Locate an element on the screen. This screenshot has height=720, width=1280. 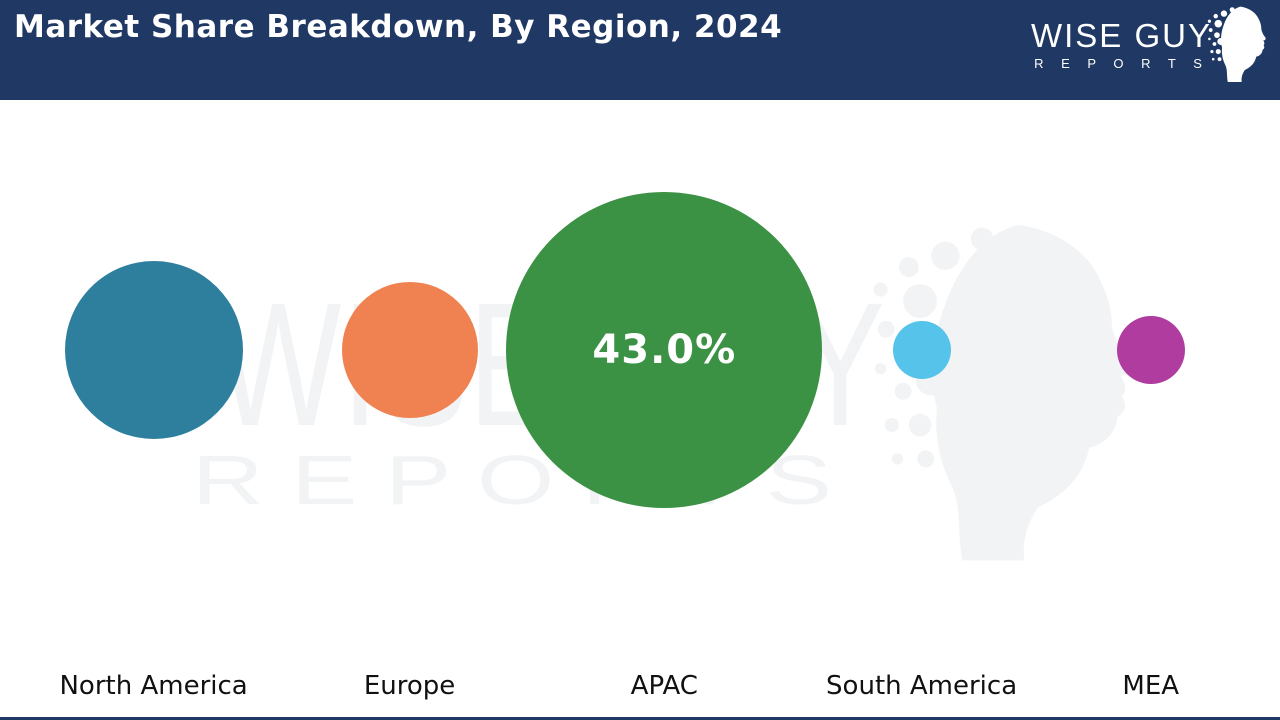
logo-wordmark-line2: R E P O R T S is located at coordinates (1121, 63).